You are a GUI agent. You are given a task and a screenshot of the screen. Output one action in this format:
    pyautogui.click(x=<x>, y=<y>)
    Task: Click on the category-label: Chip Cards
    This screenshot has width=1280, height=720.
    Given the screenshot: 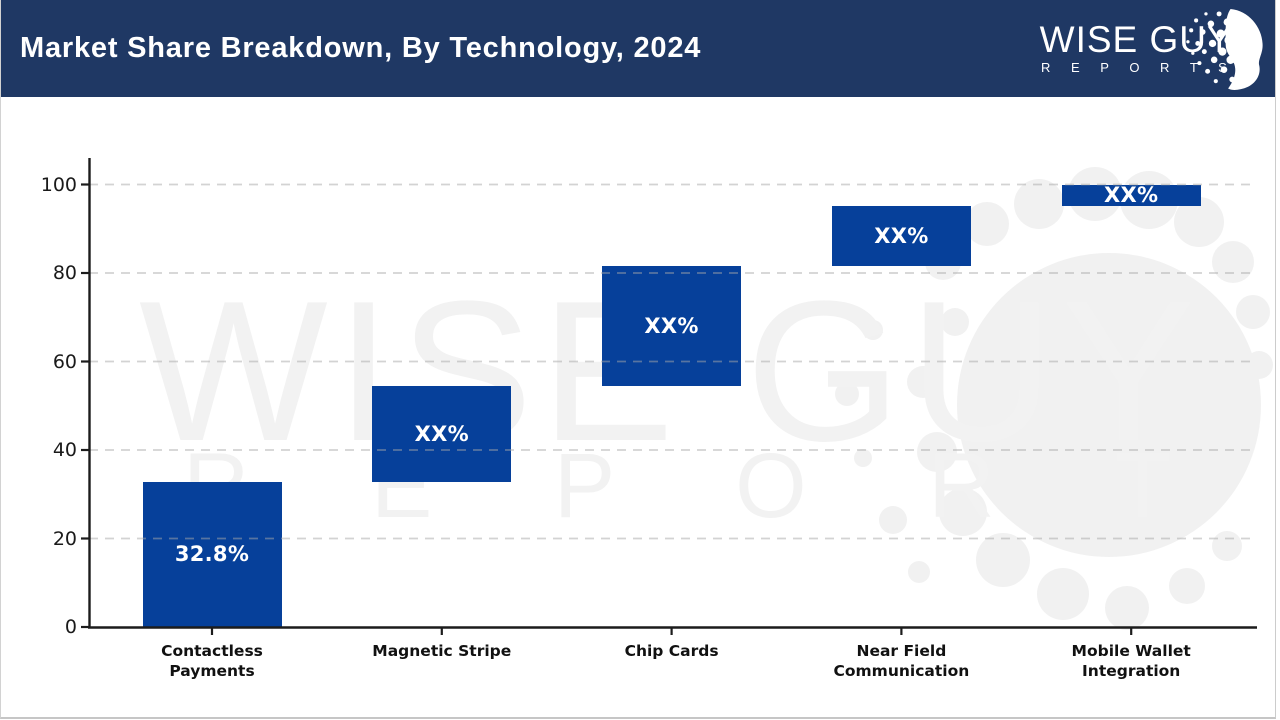 What is the action you would take?
    pyautogui.click(x=671, y=651)
    